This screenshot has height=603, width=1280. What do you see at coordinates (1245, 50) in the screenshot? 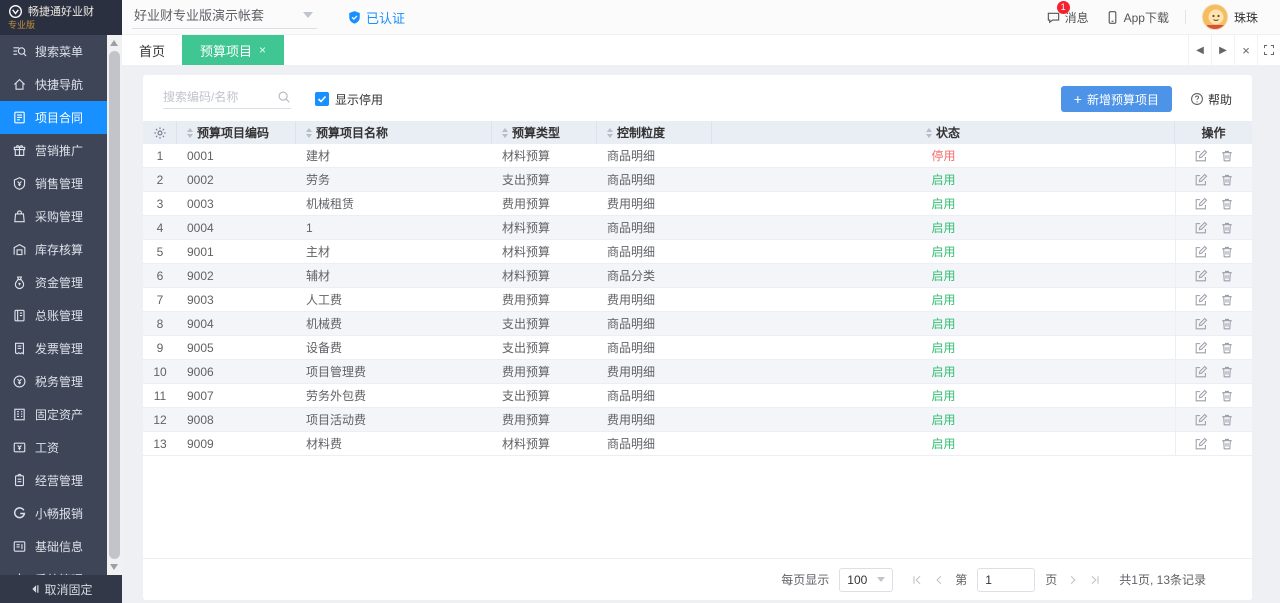
I see `tab-close-all-button: ×` at bounding box center [1245, 50].